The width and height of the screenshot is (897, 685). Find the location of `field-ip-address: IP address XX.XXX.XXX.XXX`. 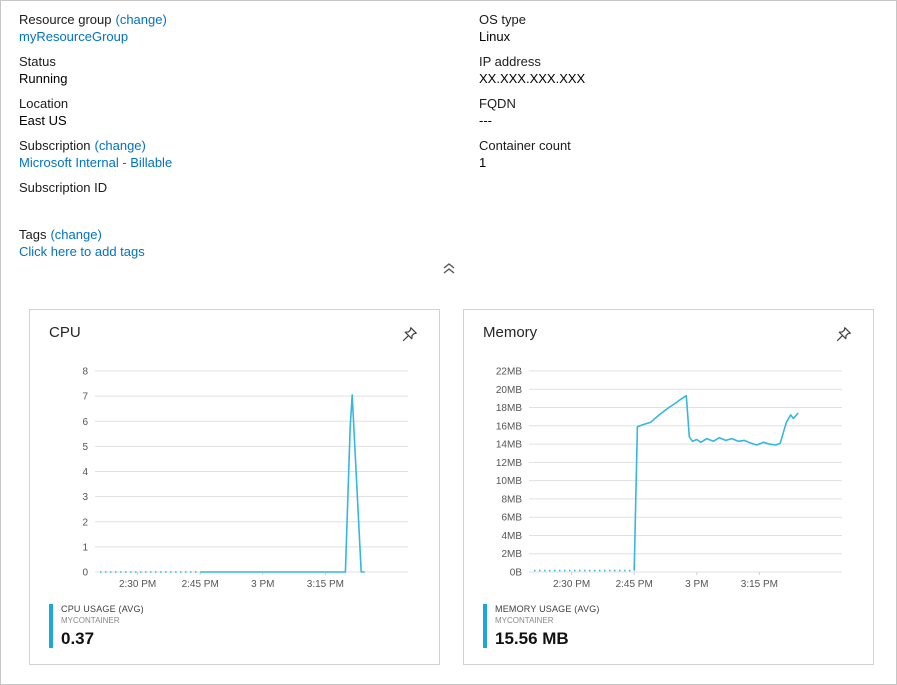

field-ip-address: IP address XX.XXX.XXX.XXX is located at coordinates (669, 70).